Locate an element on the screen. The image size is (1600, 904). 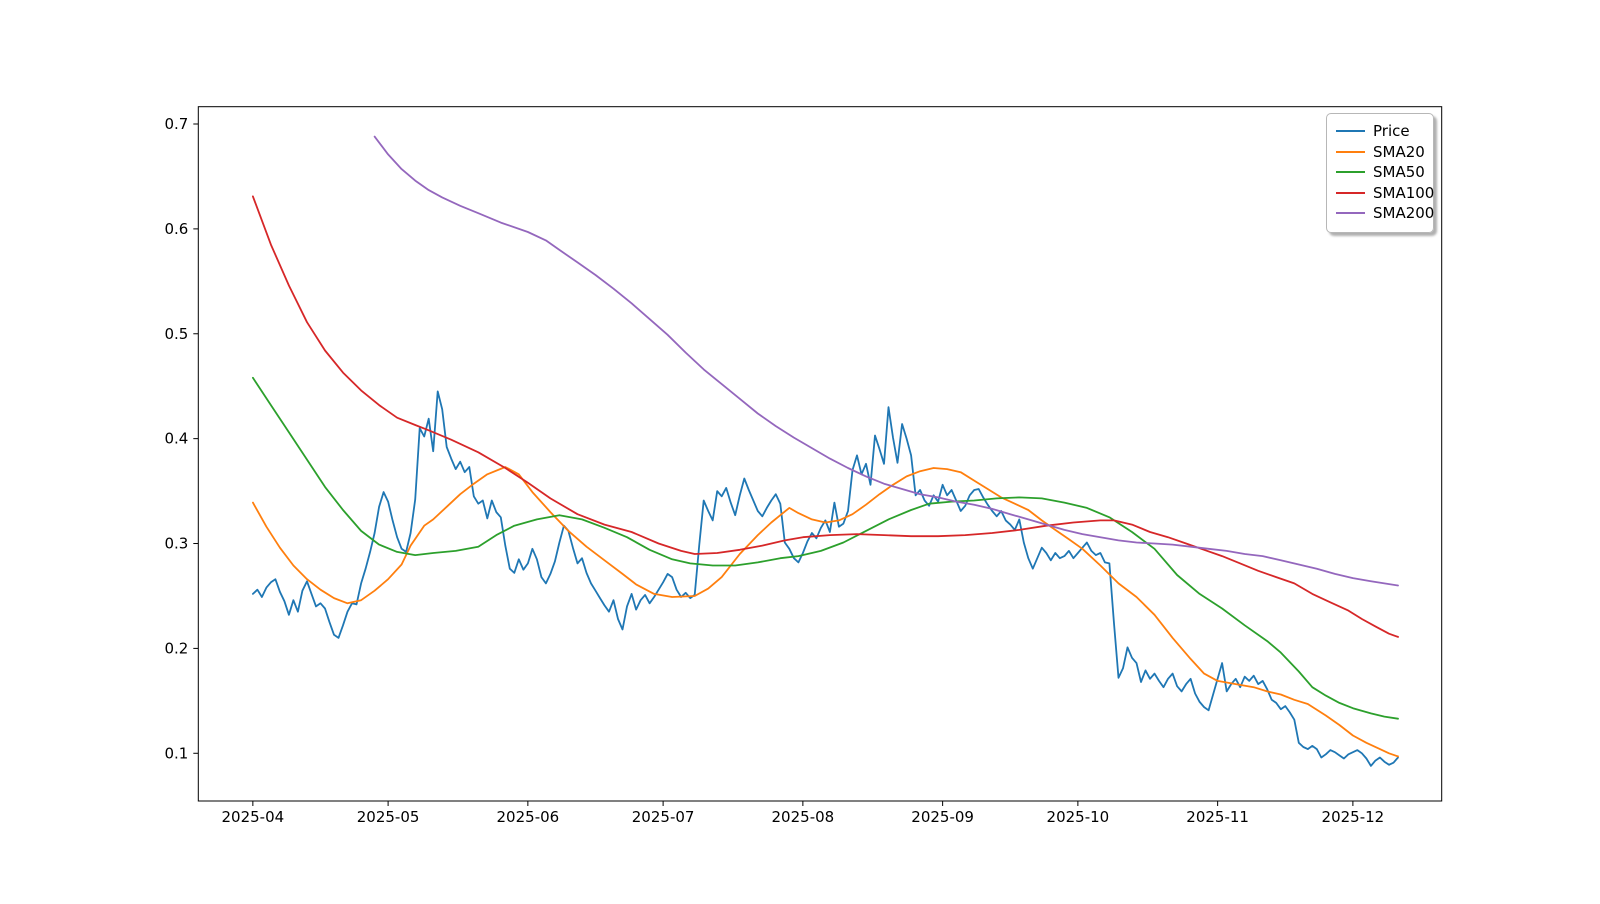
legend-item-price: Price is located at coordinates (1380, 131).